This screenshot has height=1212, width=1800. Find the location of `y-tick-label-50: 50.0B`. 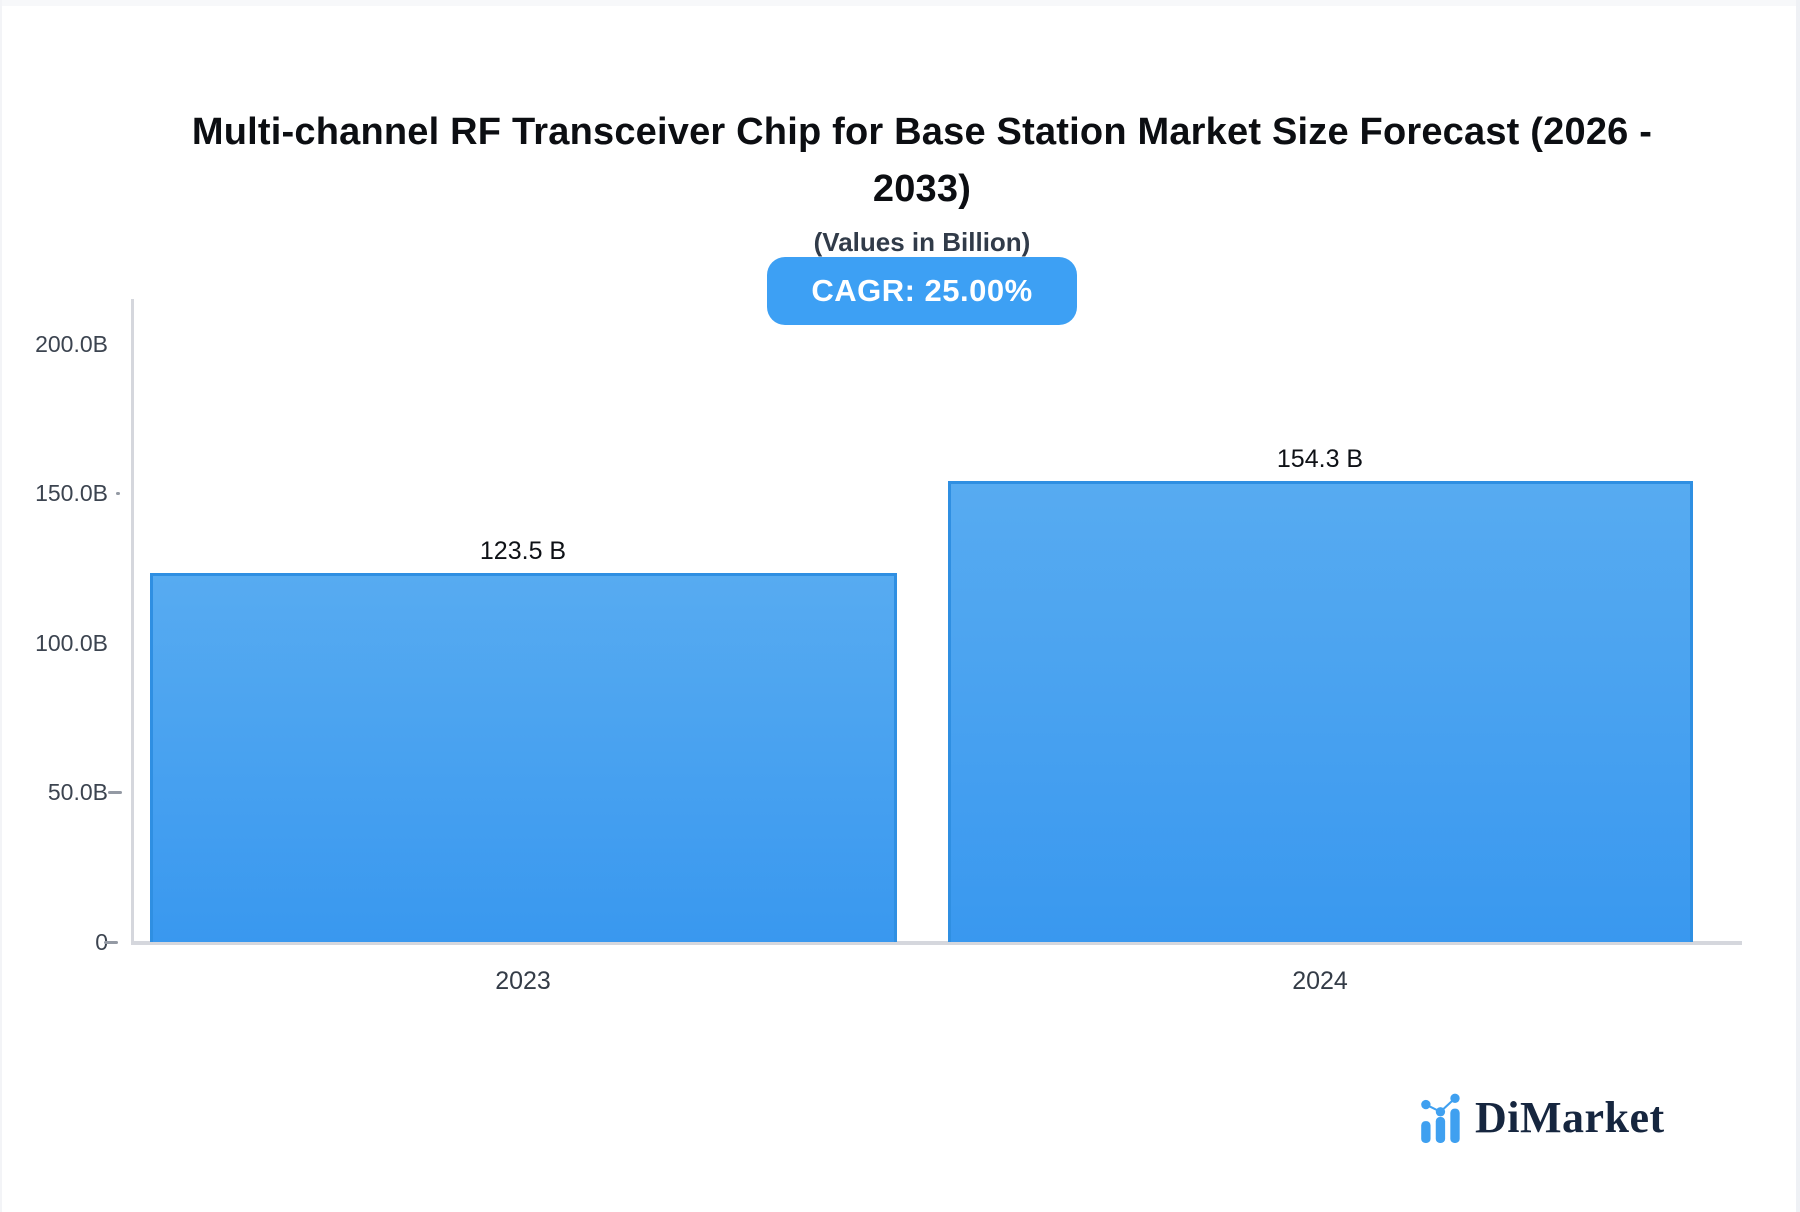

y-tick-label-50: 50.0B is located at coordinates (77, 792).